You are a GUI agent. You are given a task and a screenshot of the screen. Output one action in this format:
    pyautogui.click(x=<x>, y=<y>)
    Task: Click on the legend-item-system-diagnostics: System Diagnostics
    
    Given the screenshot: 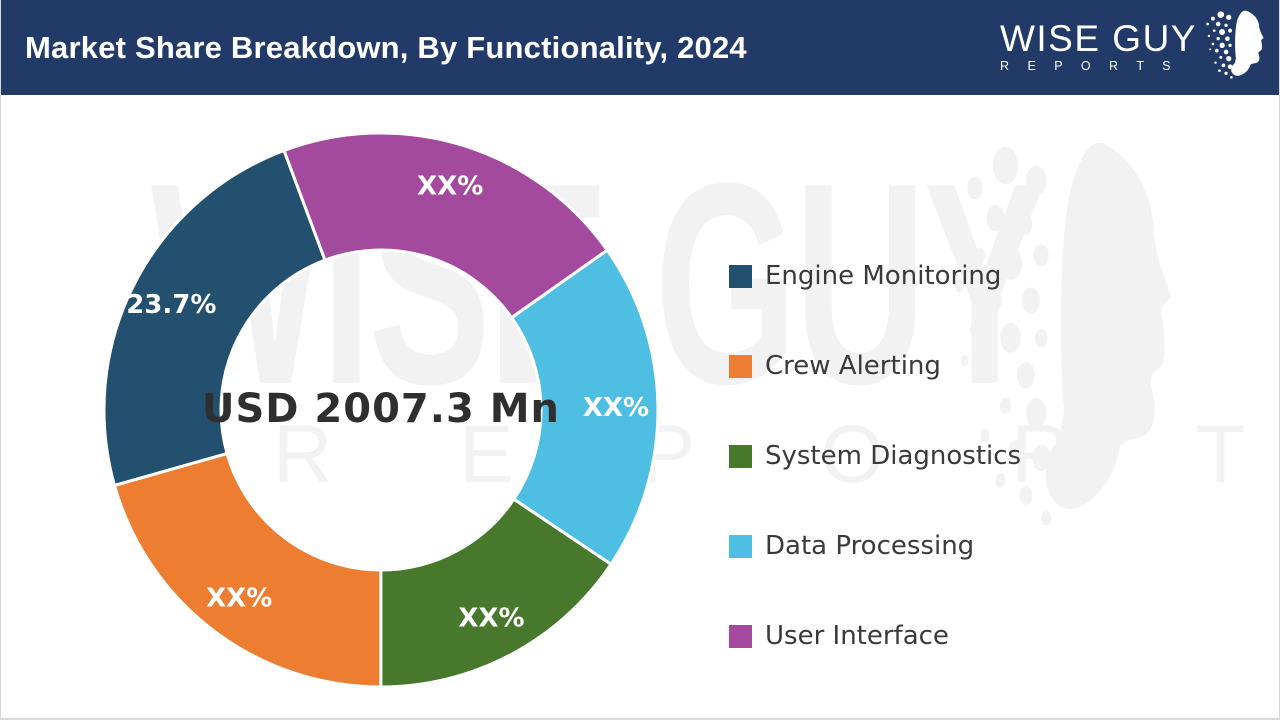 What is the action you would take?
    pyautogui.click(x=875, y=456)
    